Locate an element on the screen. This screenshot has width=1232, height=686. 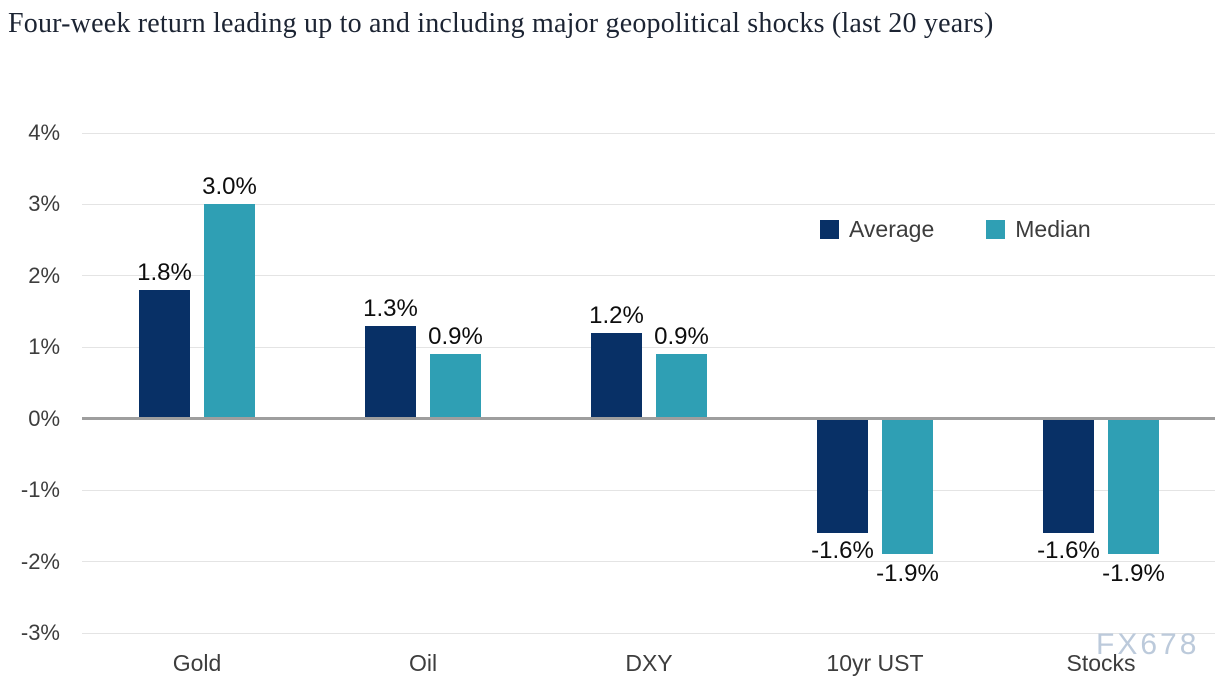
y-tick-label: -2% is located at coordinates (40, 561).